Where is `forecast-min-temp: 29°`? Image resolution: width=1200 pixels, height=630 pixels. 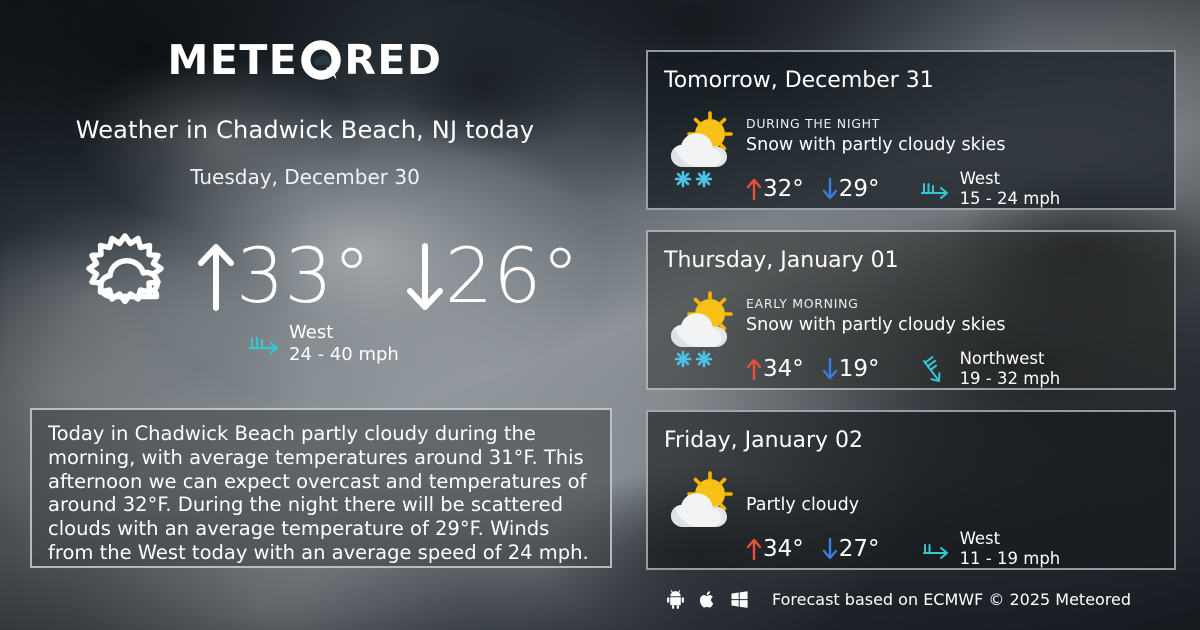 forecast-min-temp: 29° is located at coordinates (851, 189).